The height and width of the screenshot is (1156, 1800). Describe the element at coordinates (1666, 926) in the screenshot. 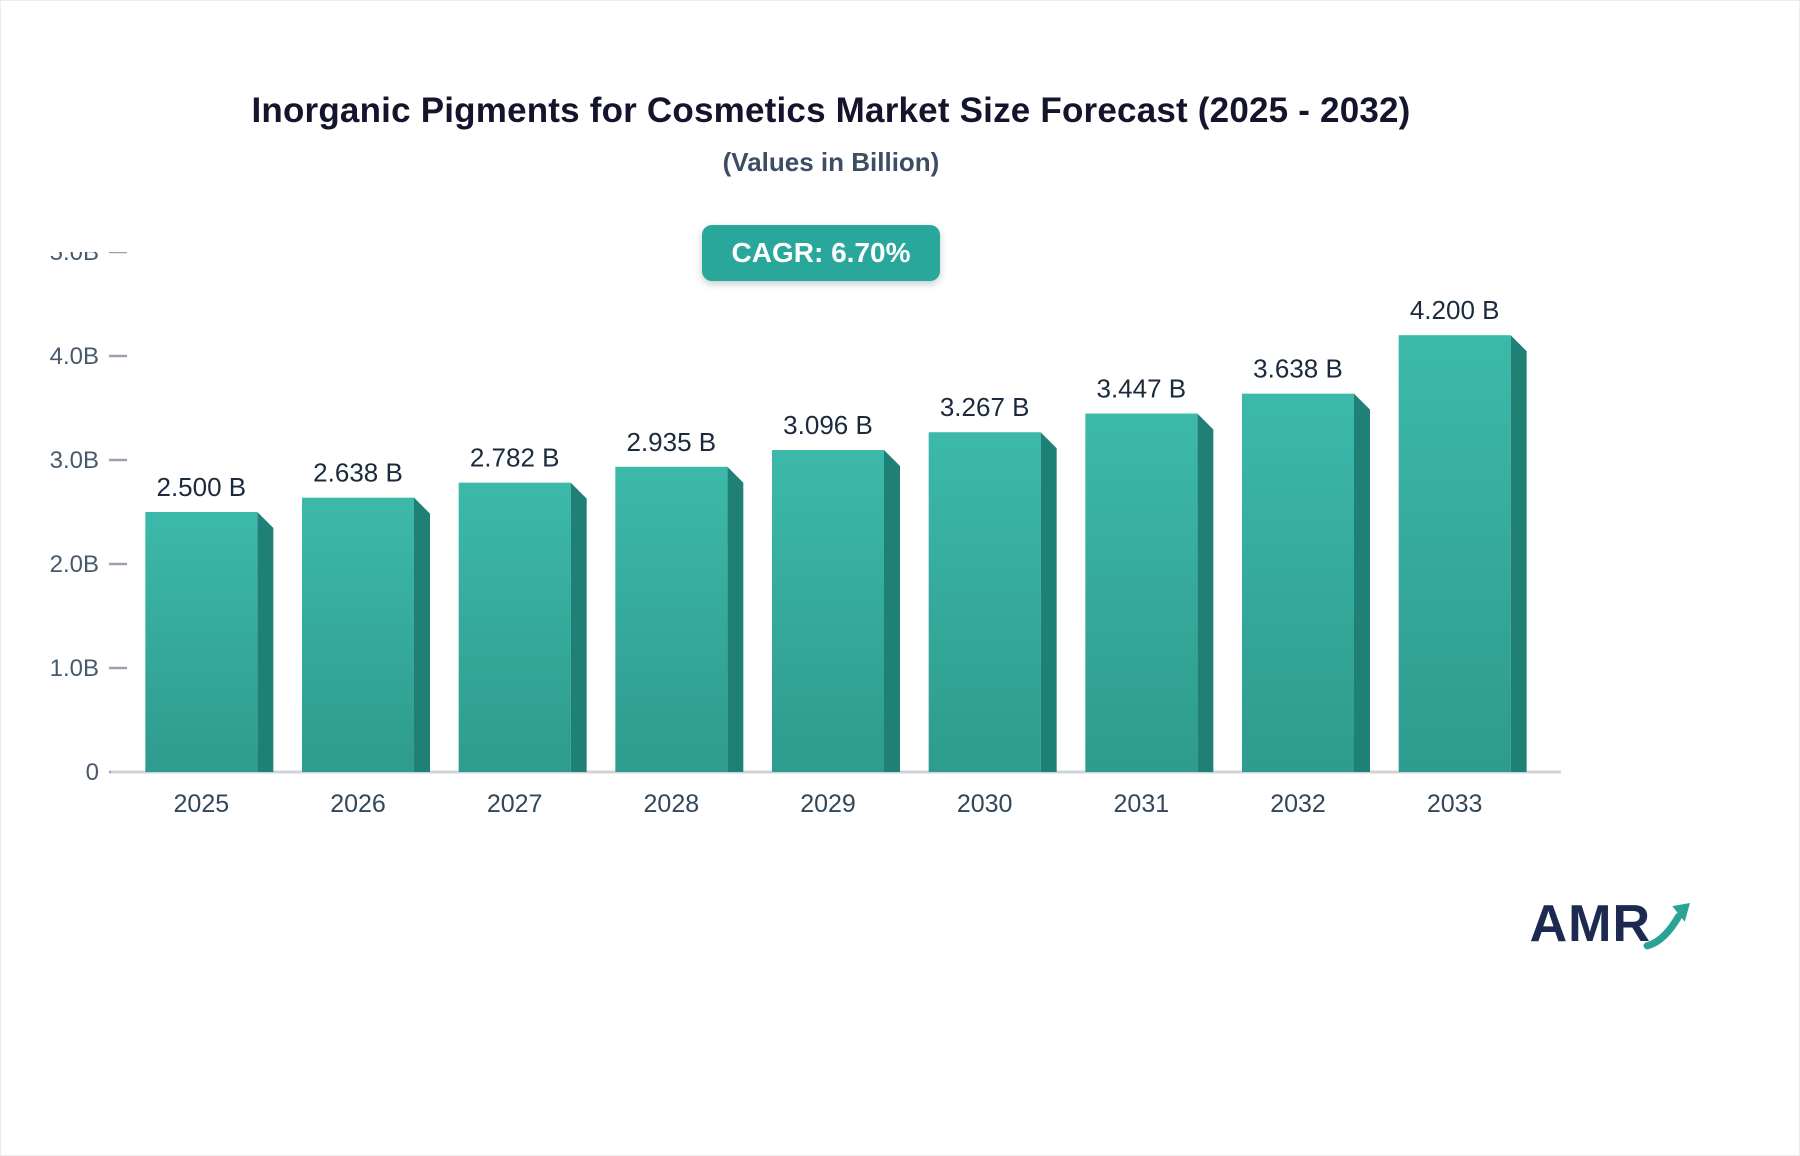

I see `growth-arrow-icon` at that location.